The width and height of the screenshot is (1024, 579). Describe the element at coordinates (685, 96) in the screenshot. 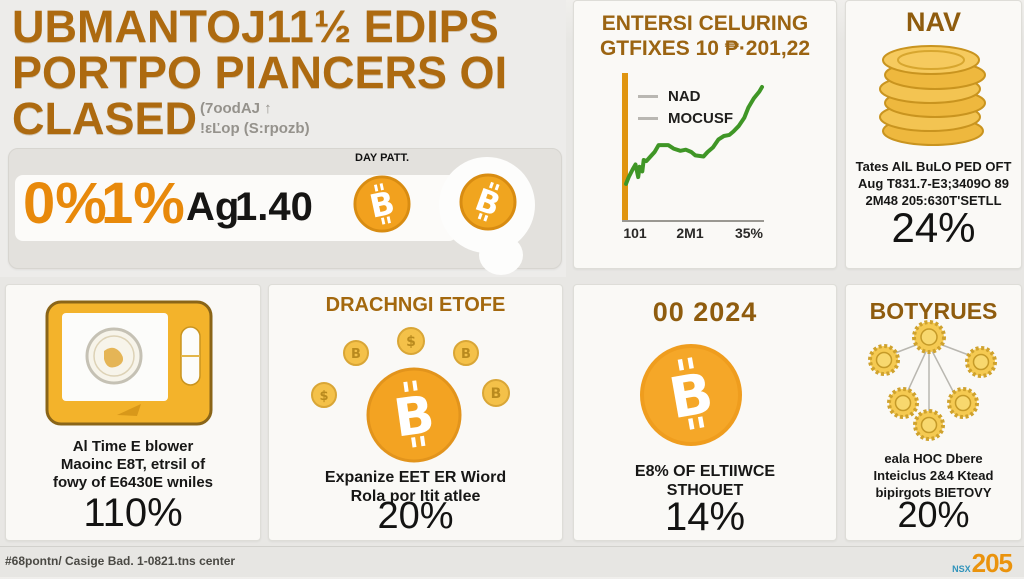

I see `legend-row-nad: NAD` at that location.